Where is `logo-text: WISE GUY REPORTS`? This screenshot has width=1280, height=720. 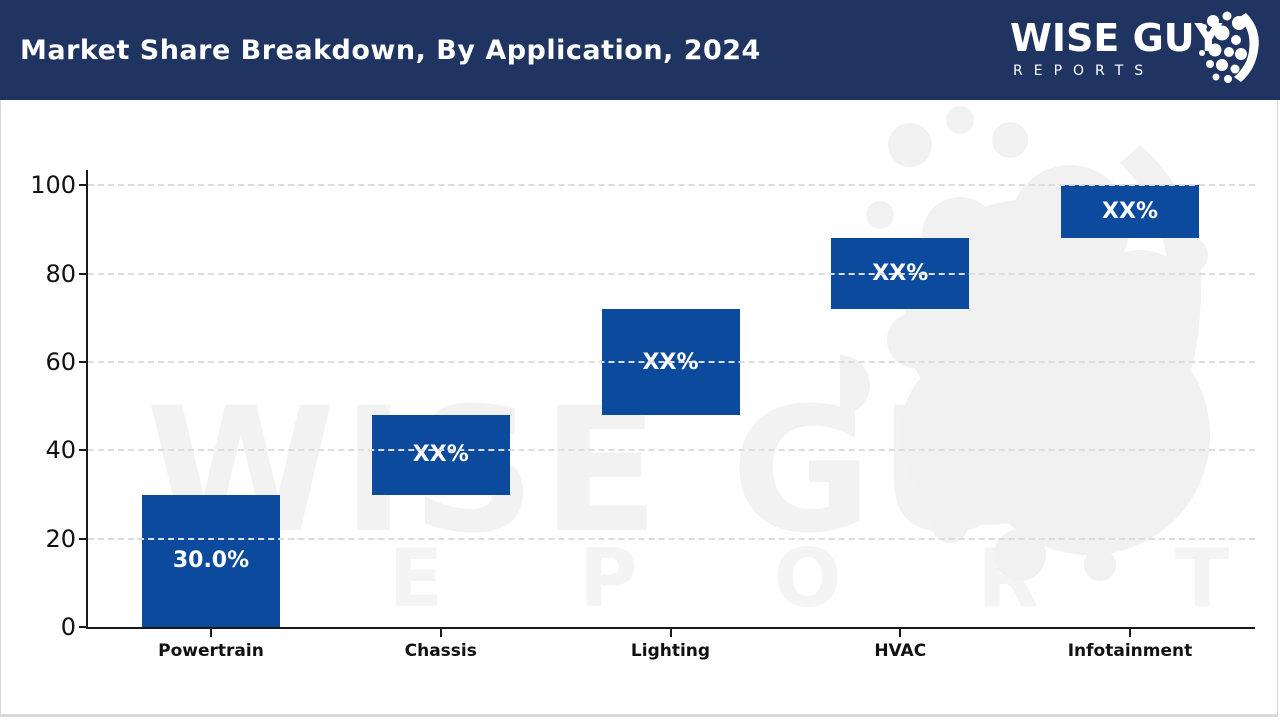 logo-text: WISE GUY REPORTS is located at coordinates (1116, 47).